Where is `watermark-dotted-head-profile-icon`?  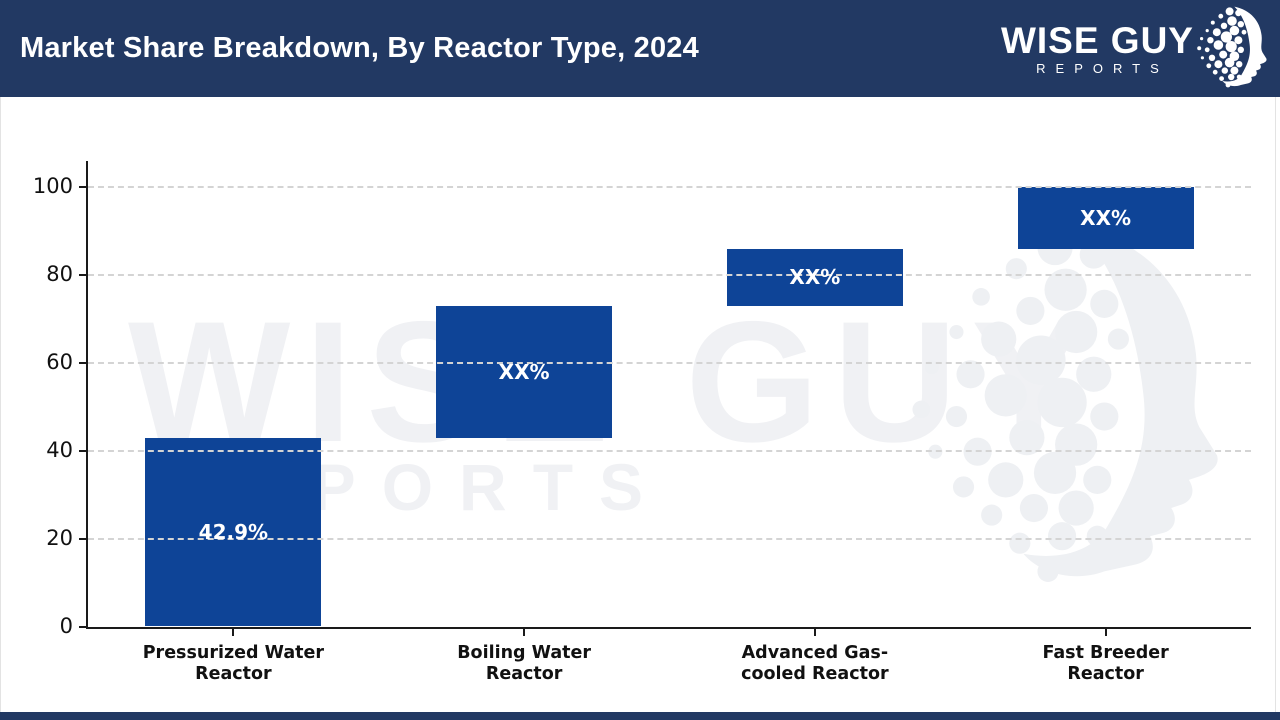
watermark-dotted-head-profile-icon is located at coordinates (1048, 413).